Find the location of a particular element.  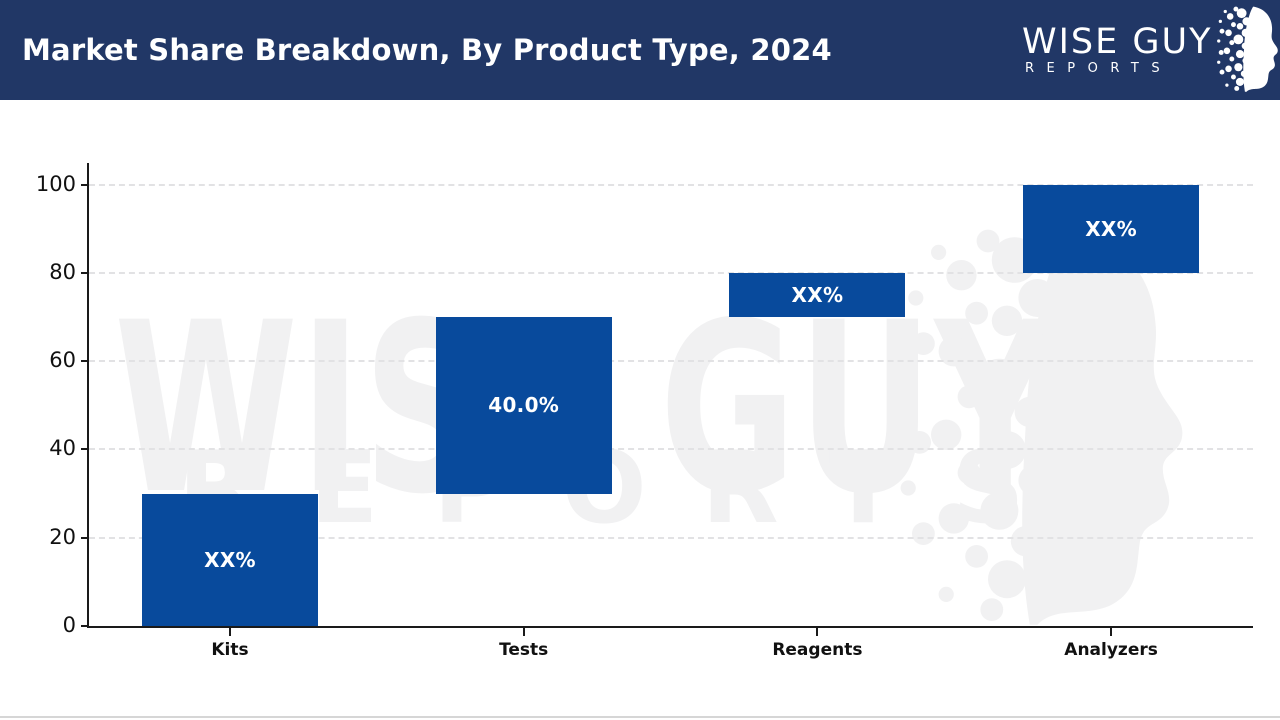

y-tick-label: 60 is located at coordinates (62, 360).